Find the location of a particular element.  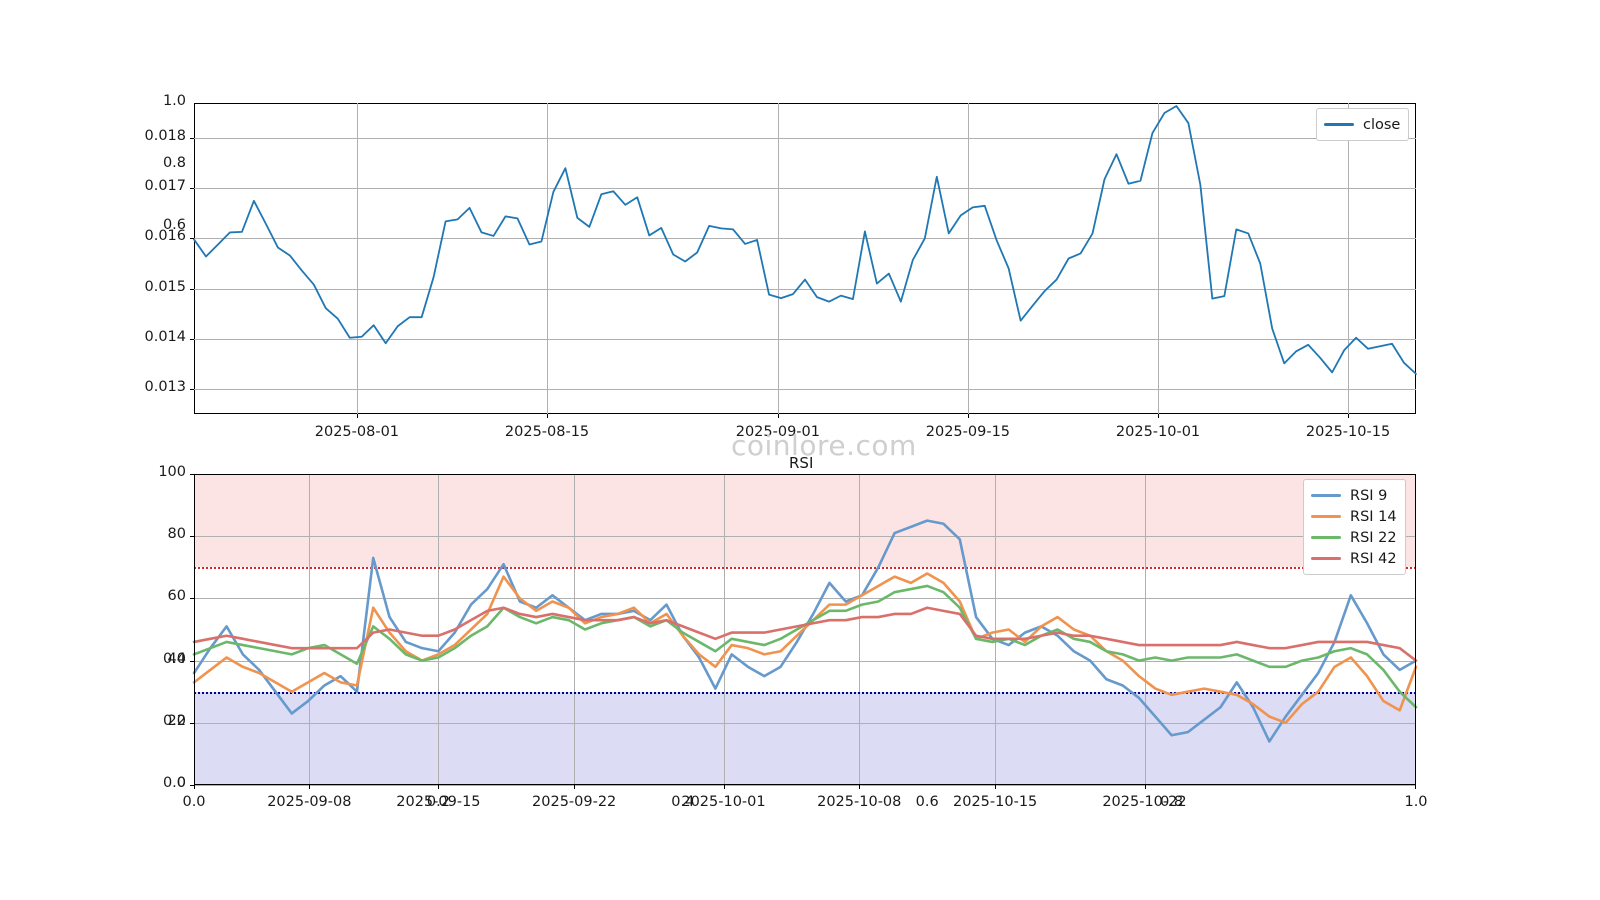

rsi-legend: RSI 9 RSI 14 RSI 22 RSI 42 is located at coordinates (1354, 527).